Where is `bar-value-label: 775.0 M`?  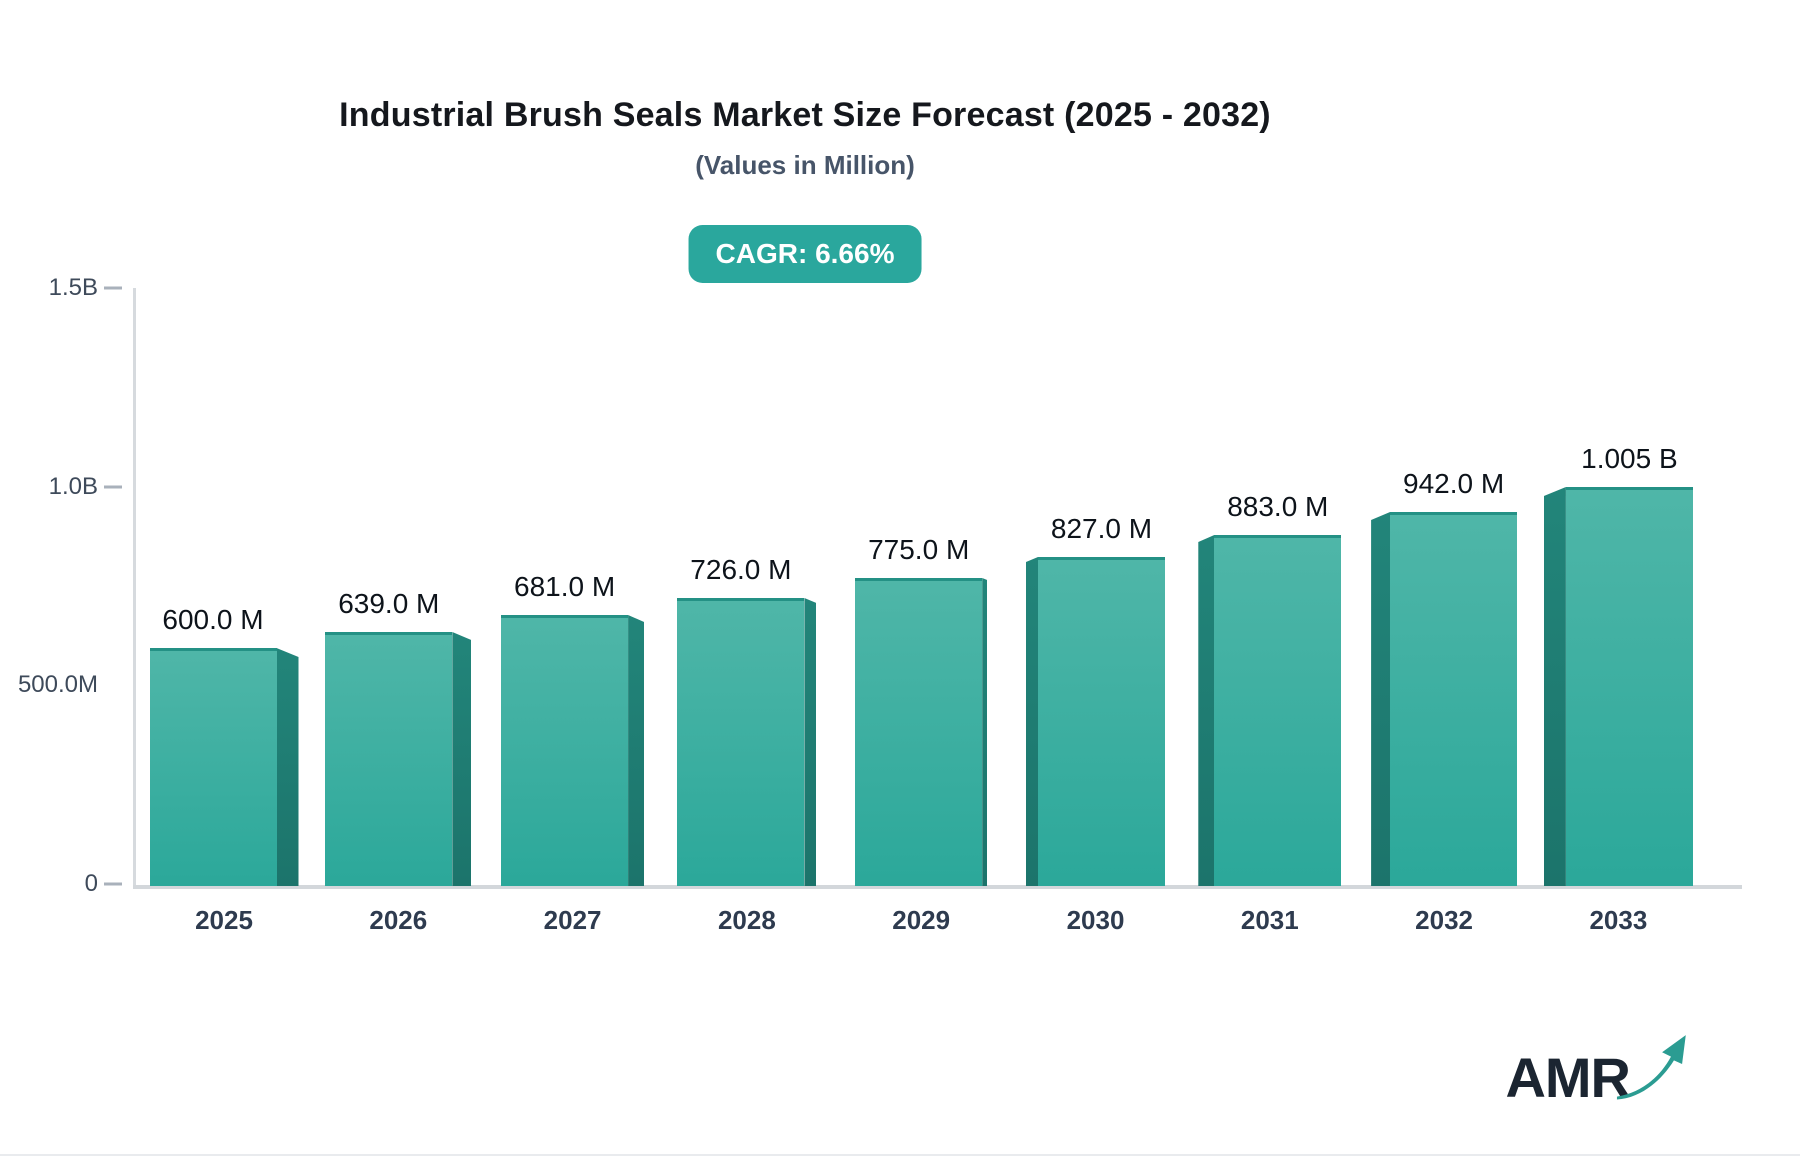
bar-value-label: 775.0 M is located at coordinates (919, 549).